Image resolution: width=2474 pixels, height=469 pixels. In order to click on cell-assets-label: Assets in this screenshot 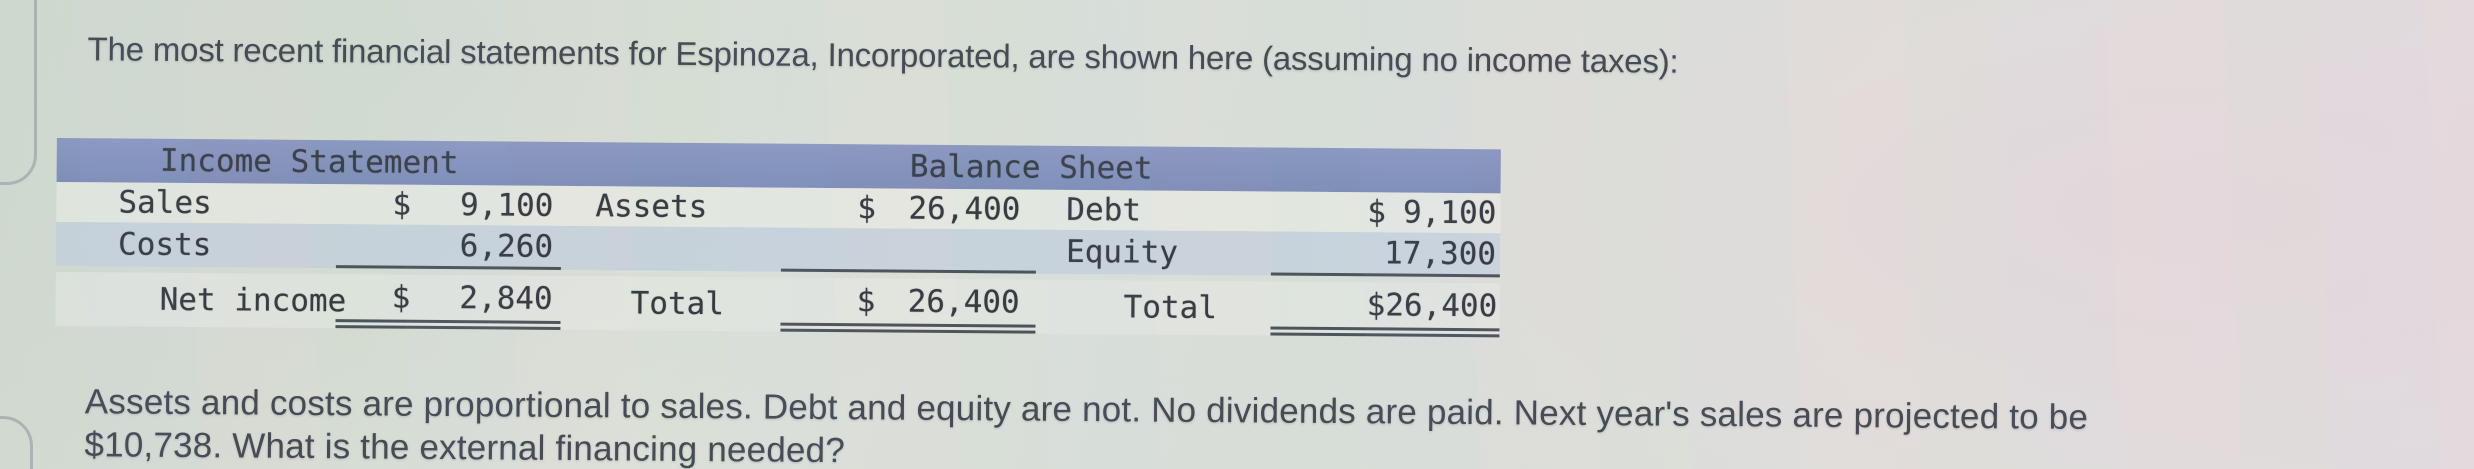, I will do `click(651, 207)`.